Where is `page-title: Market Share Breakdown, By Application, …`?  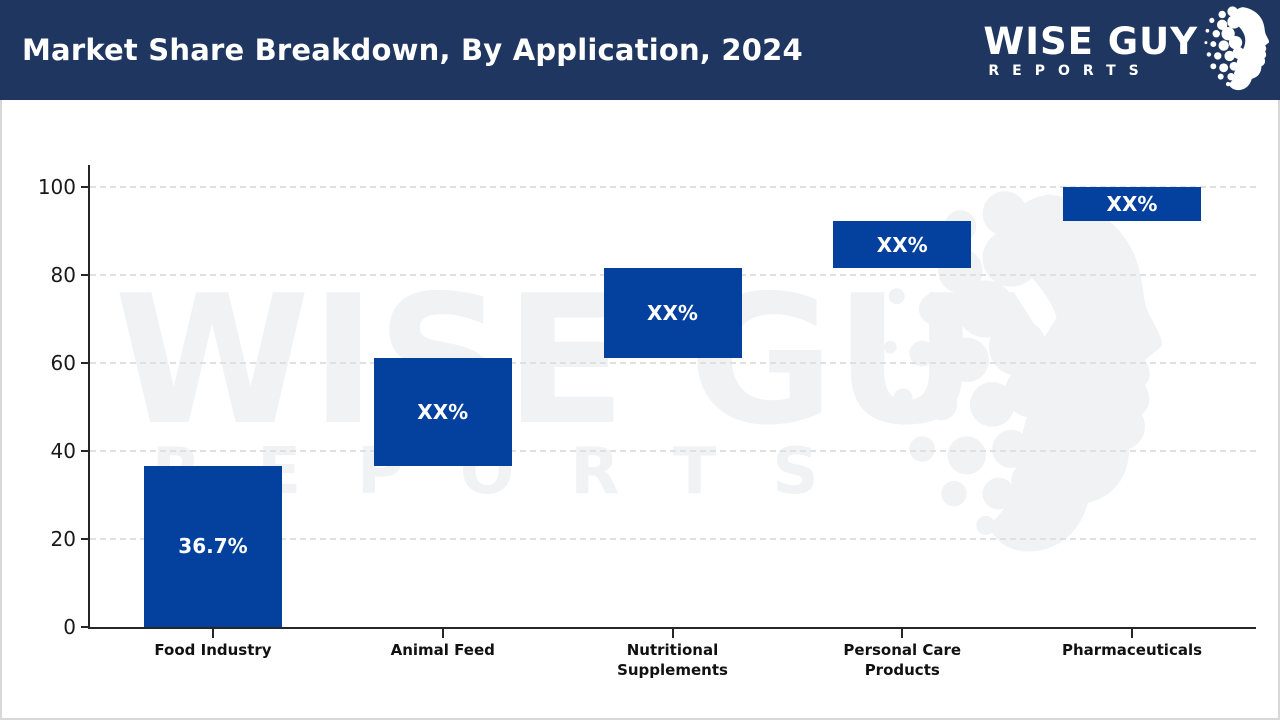 page-title: Market Share Breakdown, By Application, … is located at coordinates (412, 50).